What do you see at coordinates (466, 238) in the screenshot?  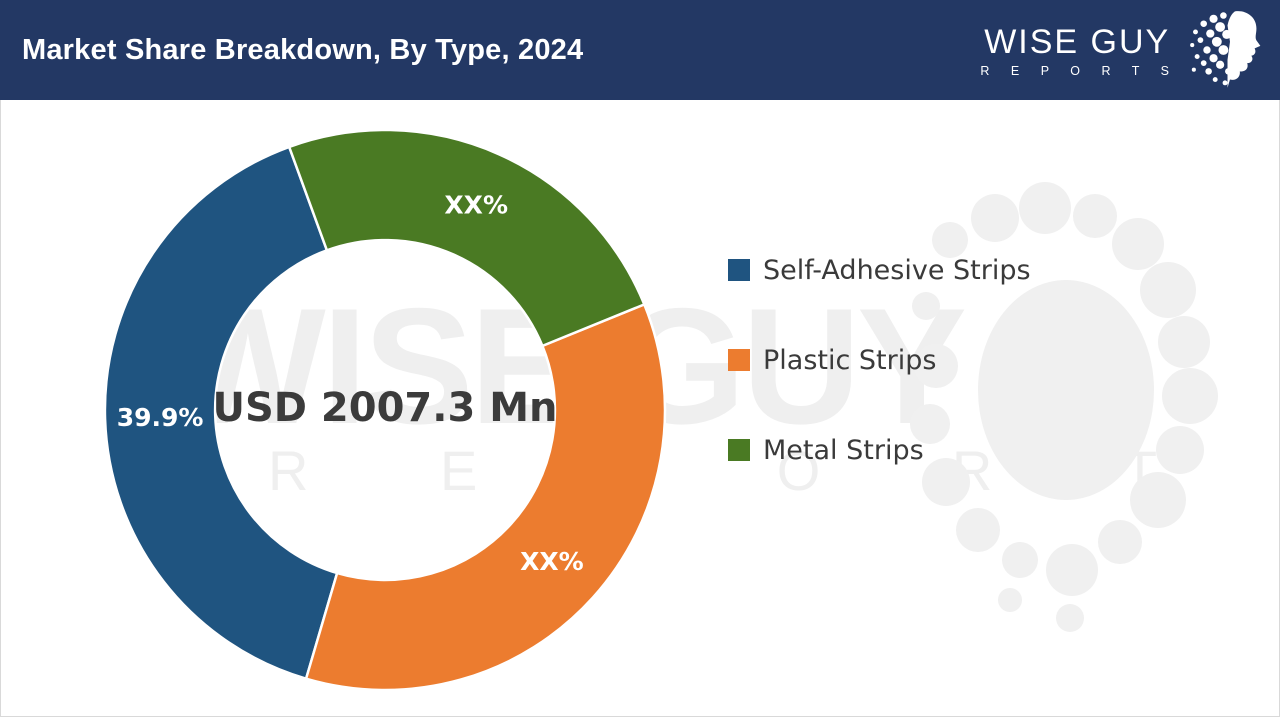 I see `donut-slice-metal-strips` at bounding box center [466, 238].